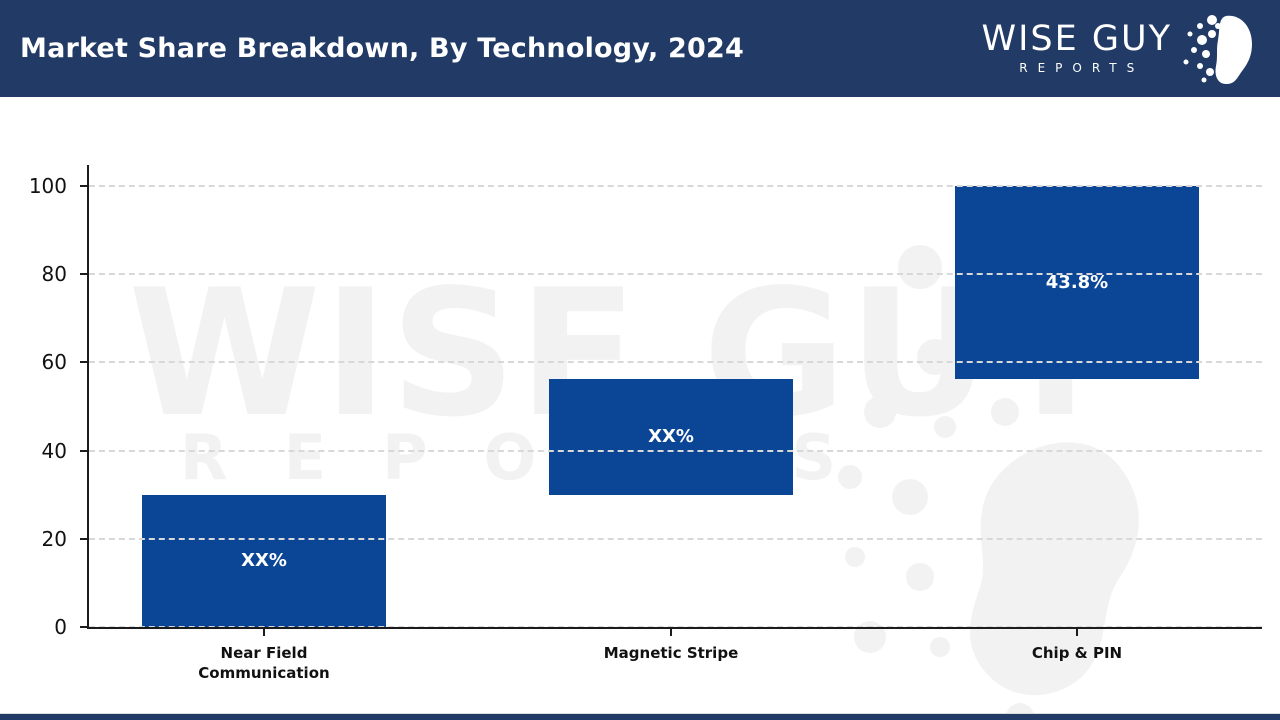 The width and height of the screenshot is (1280, 720). I want to click on y-axis-line, so click(88, 397).